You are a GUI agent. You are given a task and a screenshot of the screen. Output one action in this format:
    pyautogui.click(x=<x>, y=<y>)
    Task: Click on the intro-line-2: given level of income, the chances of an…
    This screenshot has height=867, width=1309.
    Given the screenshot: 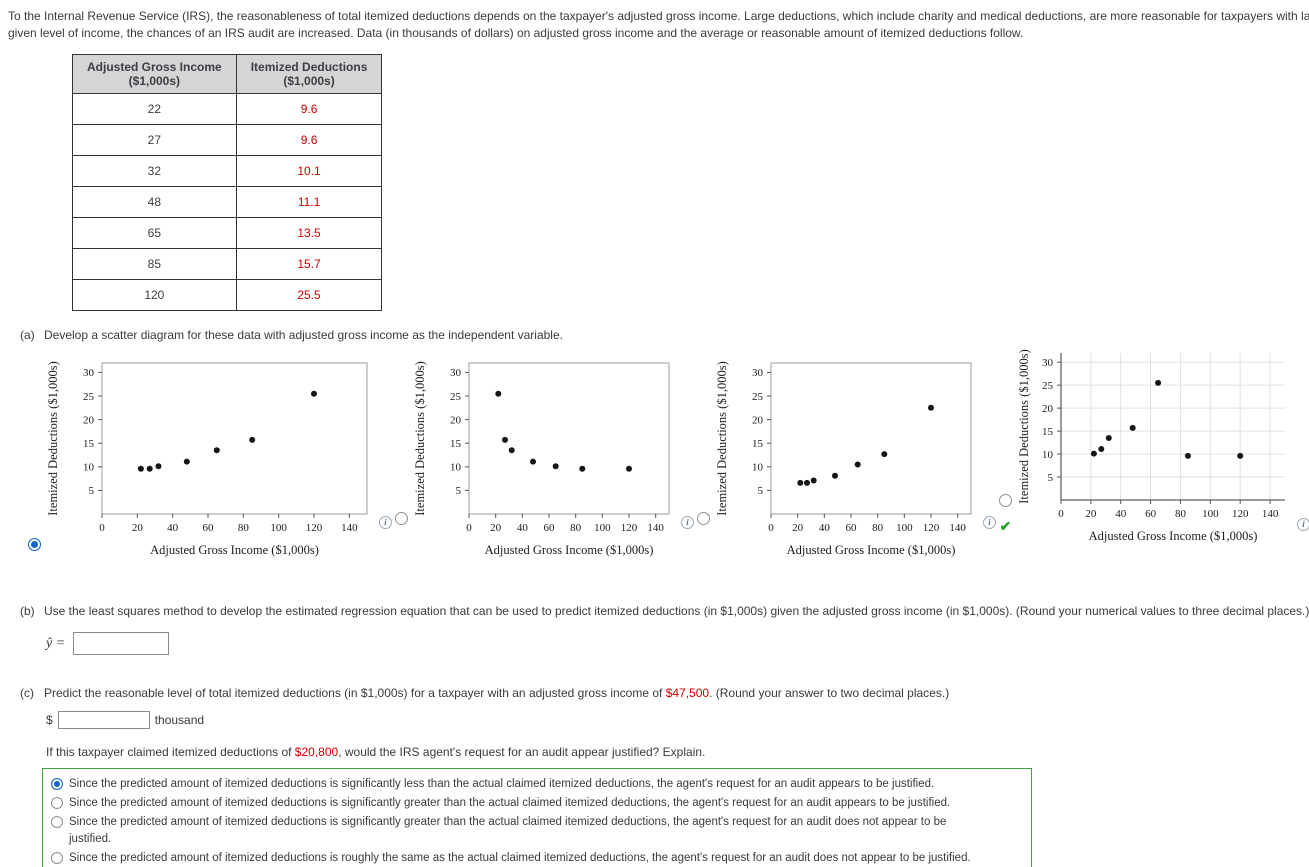 What is the action you would take?
    pyautogui.click(x=516, y=33)
    